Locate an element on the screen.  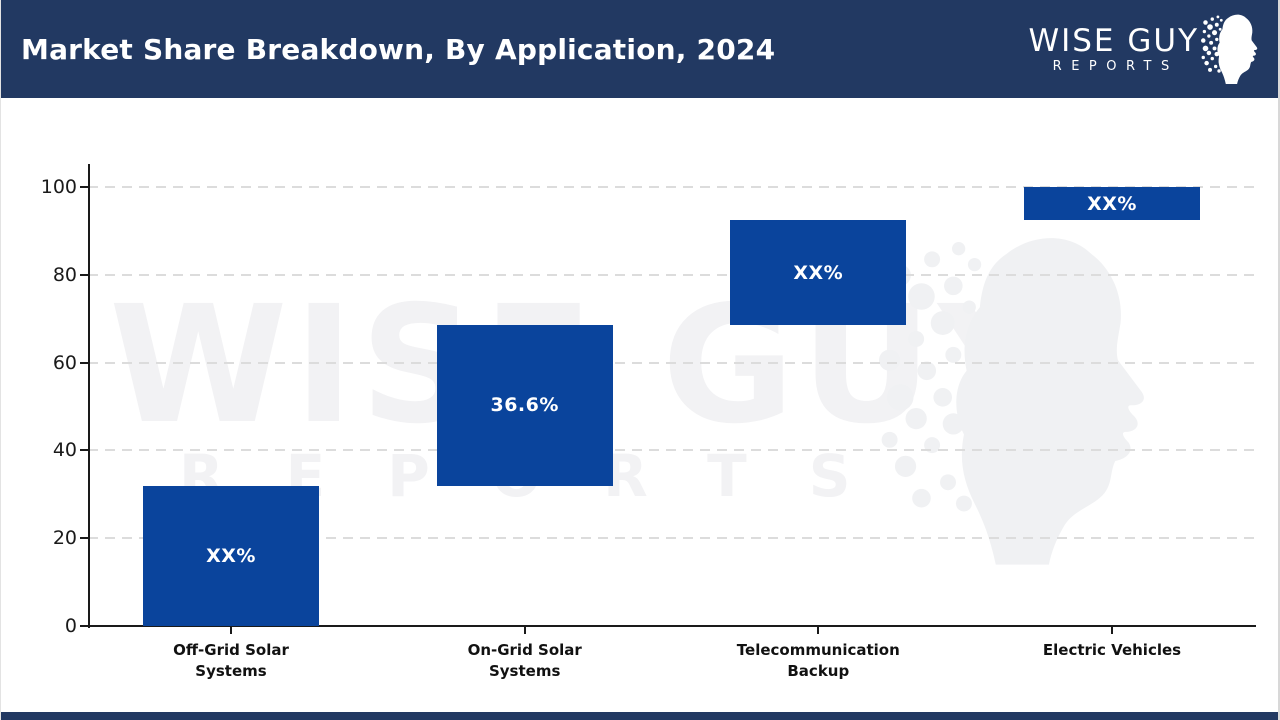
bar-value-label: 36.6% is located at coordinates (524, 405).